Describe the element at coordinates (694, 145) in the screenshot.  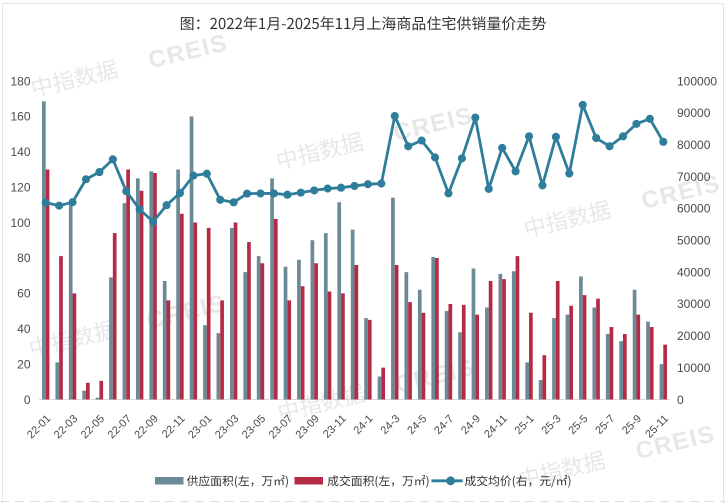
I see `svg-text: 80000` at that location.